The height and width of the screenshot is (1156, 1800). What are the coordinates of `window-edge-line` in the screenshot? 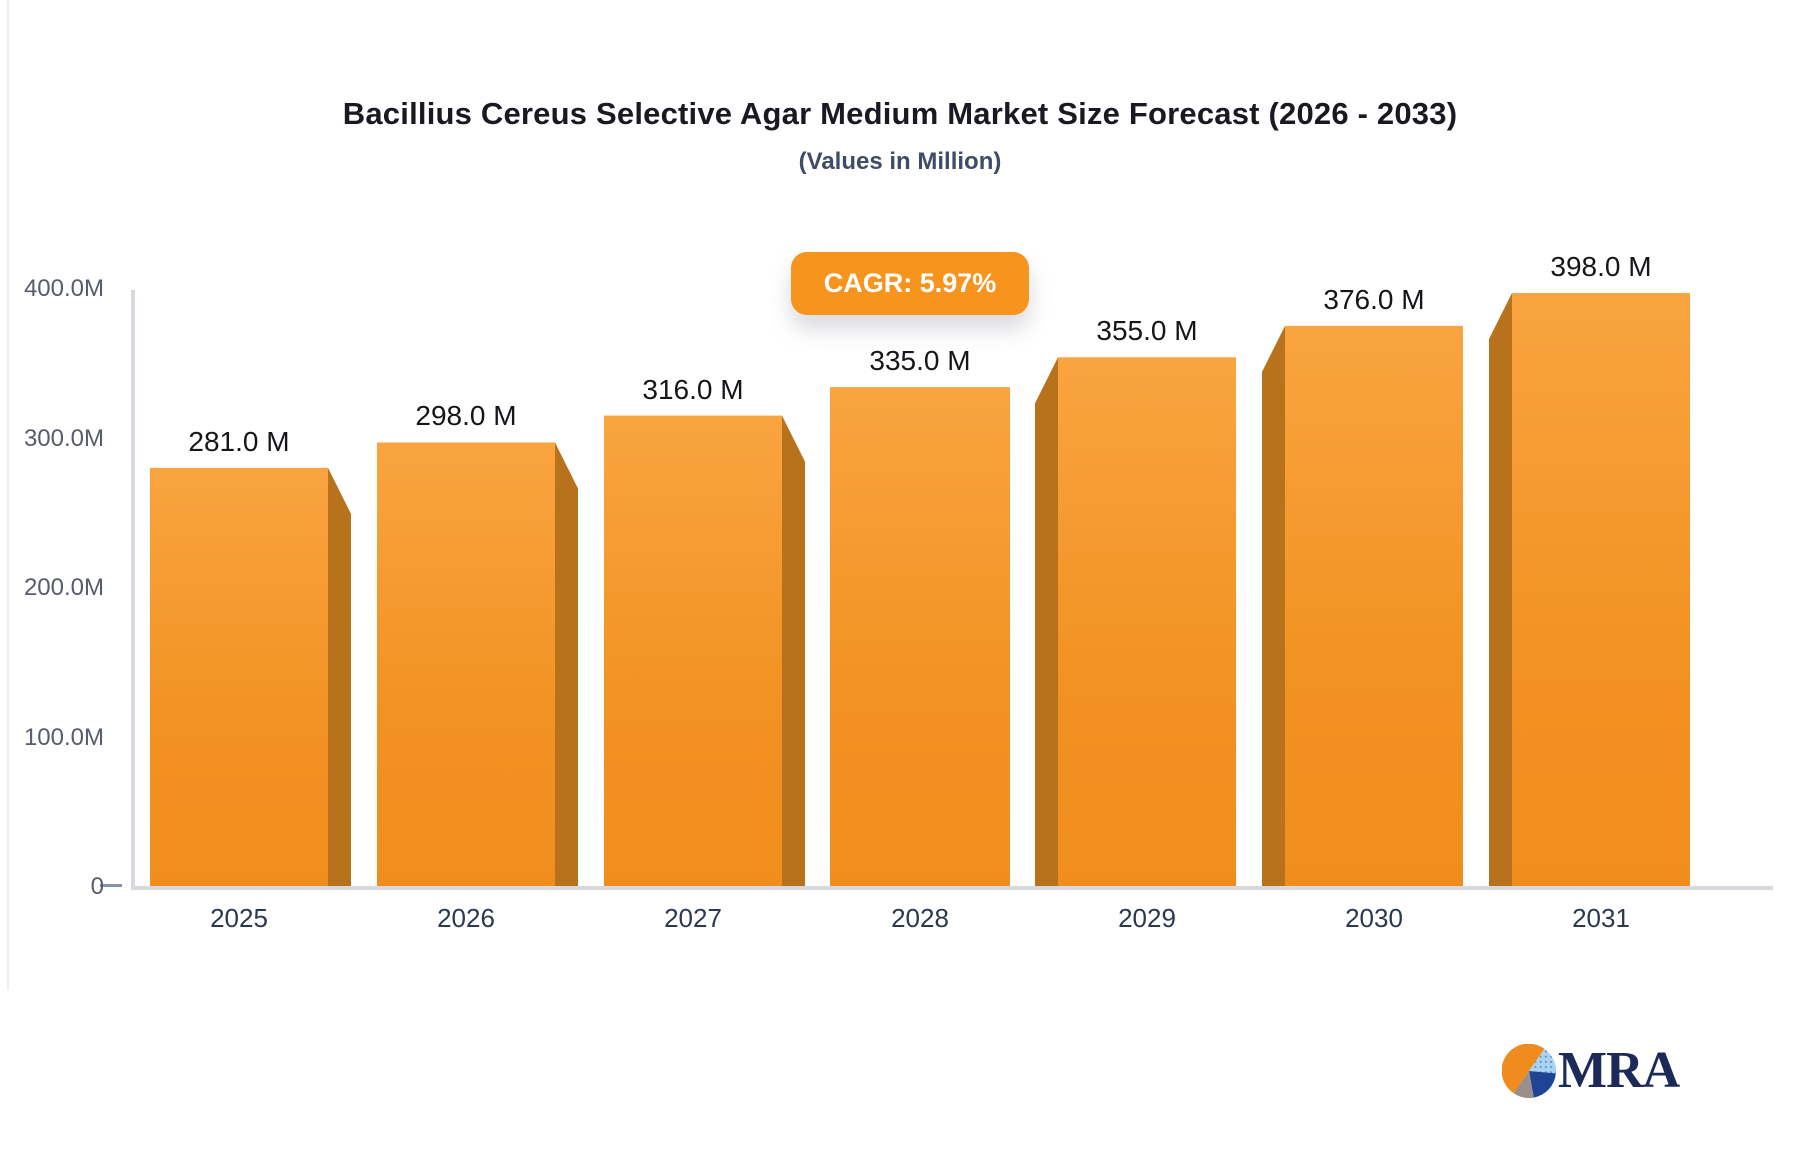 It's located at (8, 495).